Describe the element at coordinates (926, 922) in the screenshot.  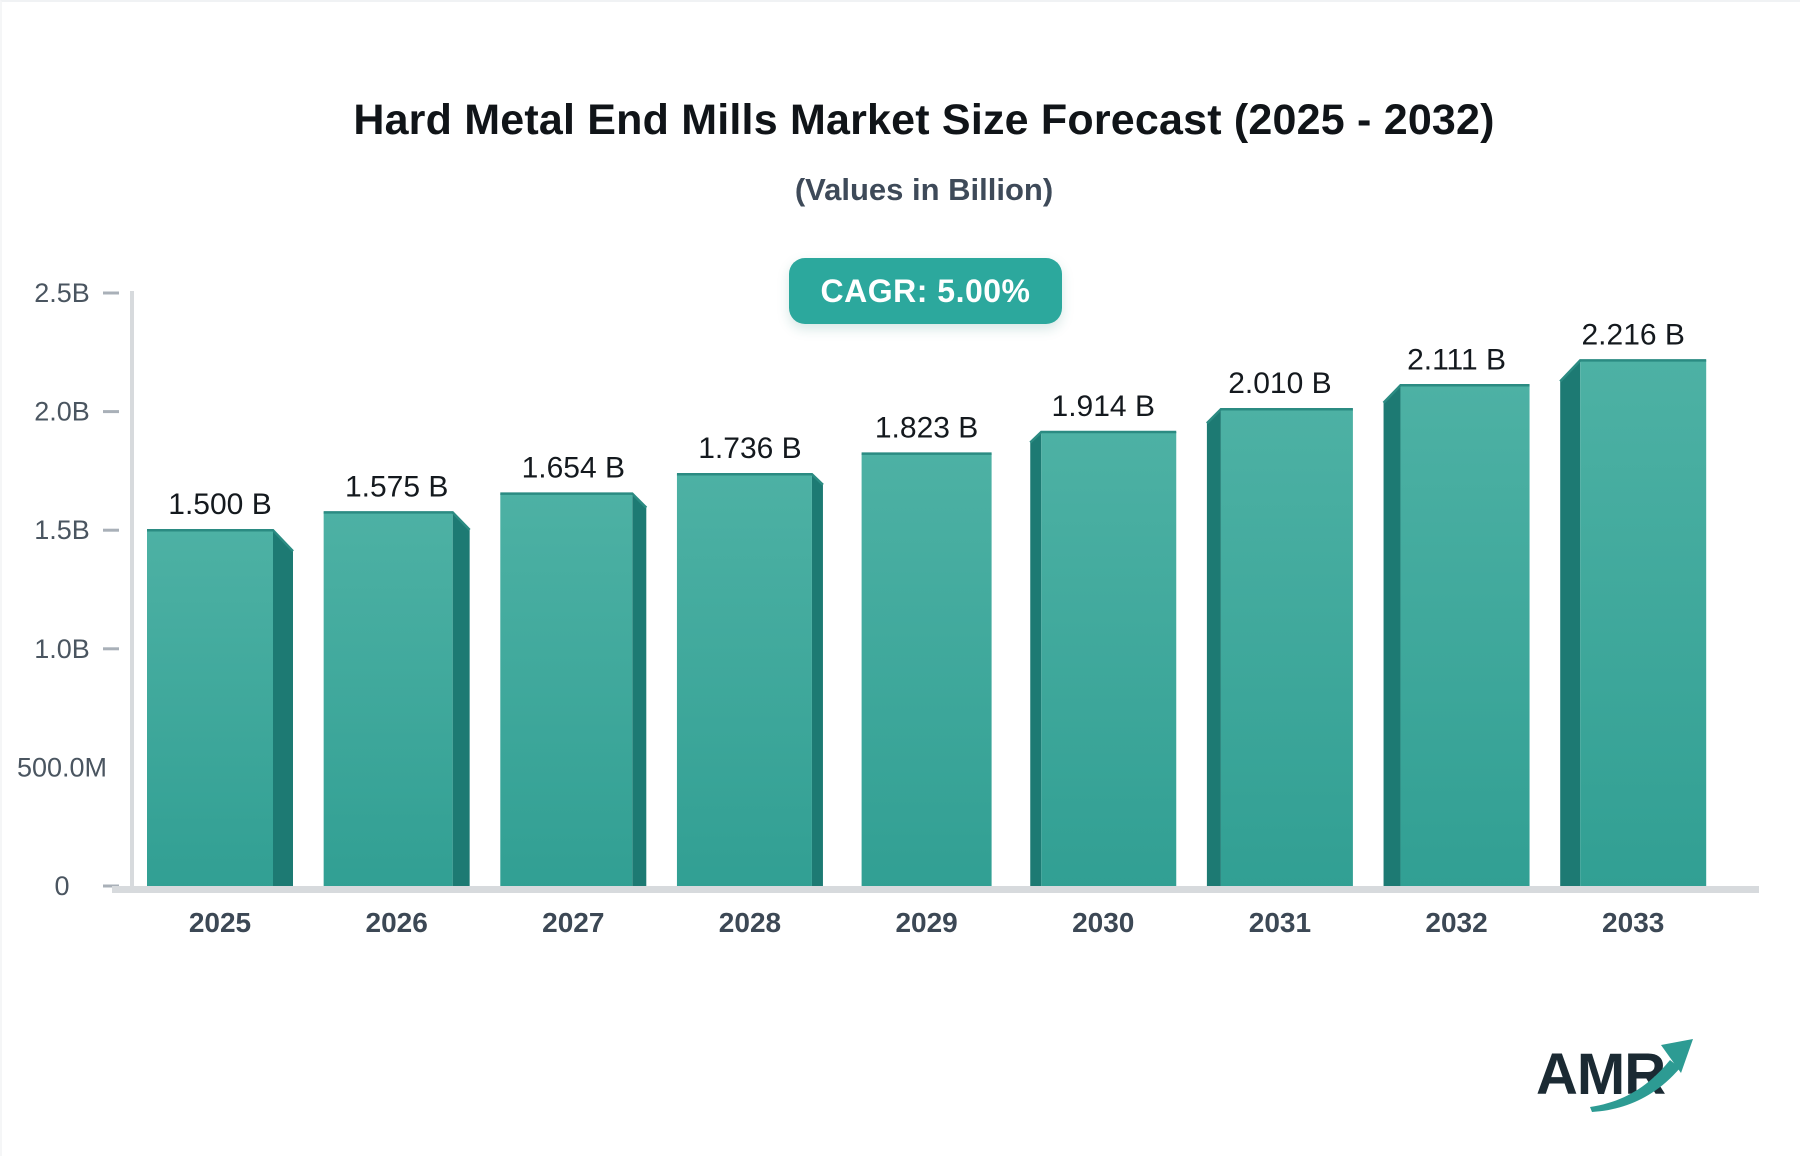
I see `x-axis-label: 2029` at that location.